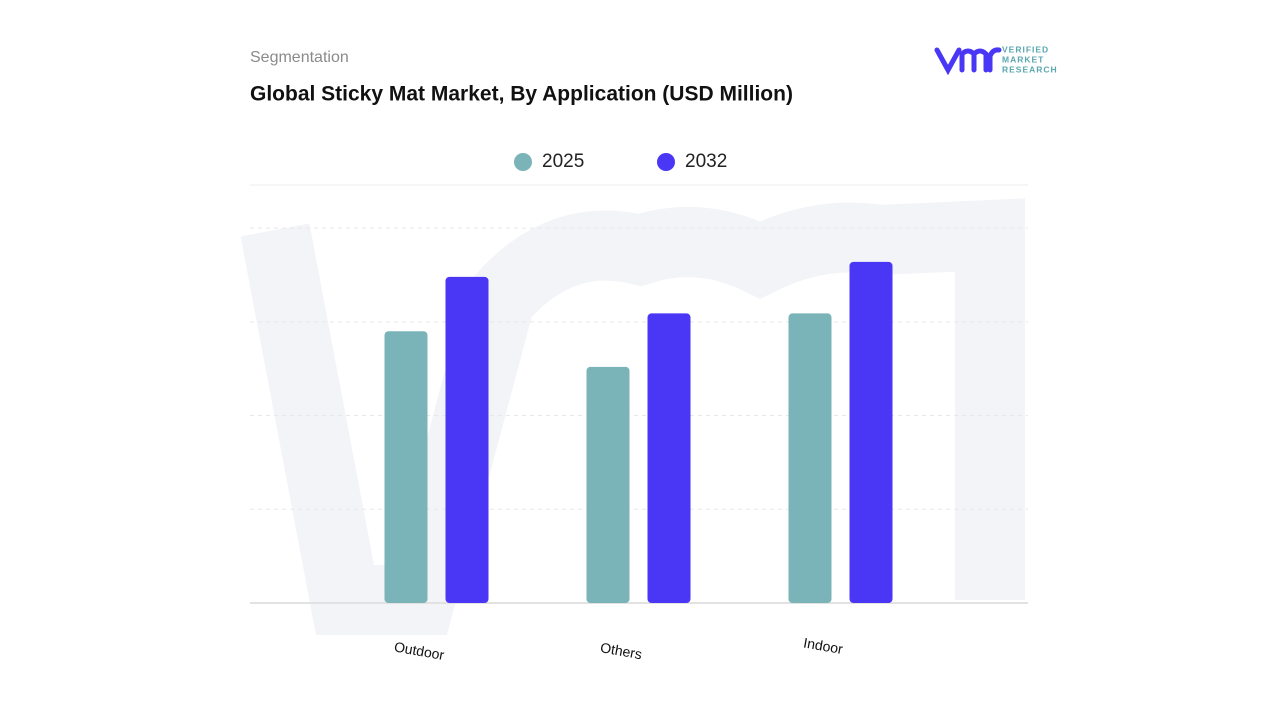  I want to click on legend-label: 2032, so click(706, 161).